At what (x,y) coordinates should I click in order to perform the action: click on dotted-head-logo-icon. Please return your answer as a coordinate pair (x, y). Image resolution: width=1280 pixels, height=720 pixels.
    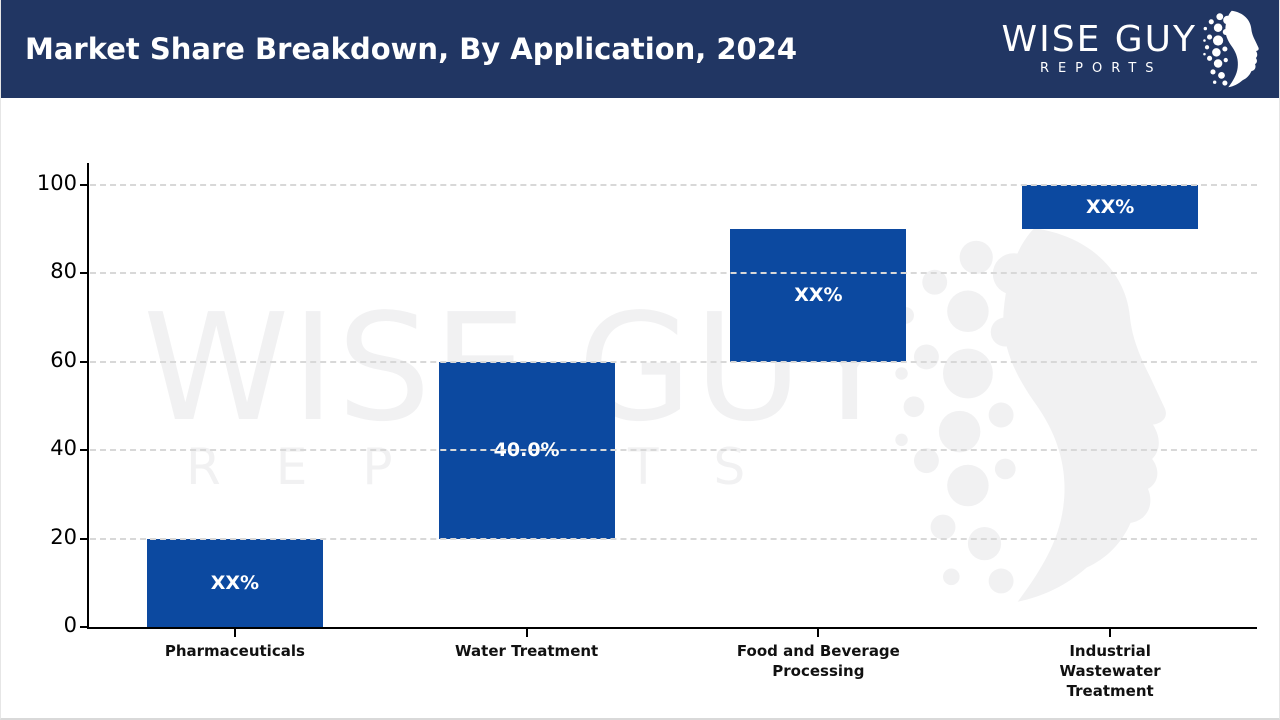
    Looking at the image, I should click on (1231, 49).